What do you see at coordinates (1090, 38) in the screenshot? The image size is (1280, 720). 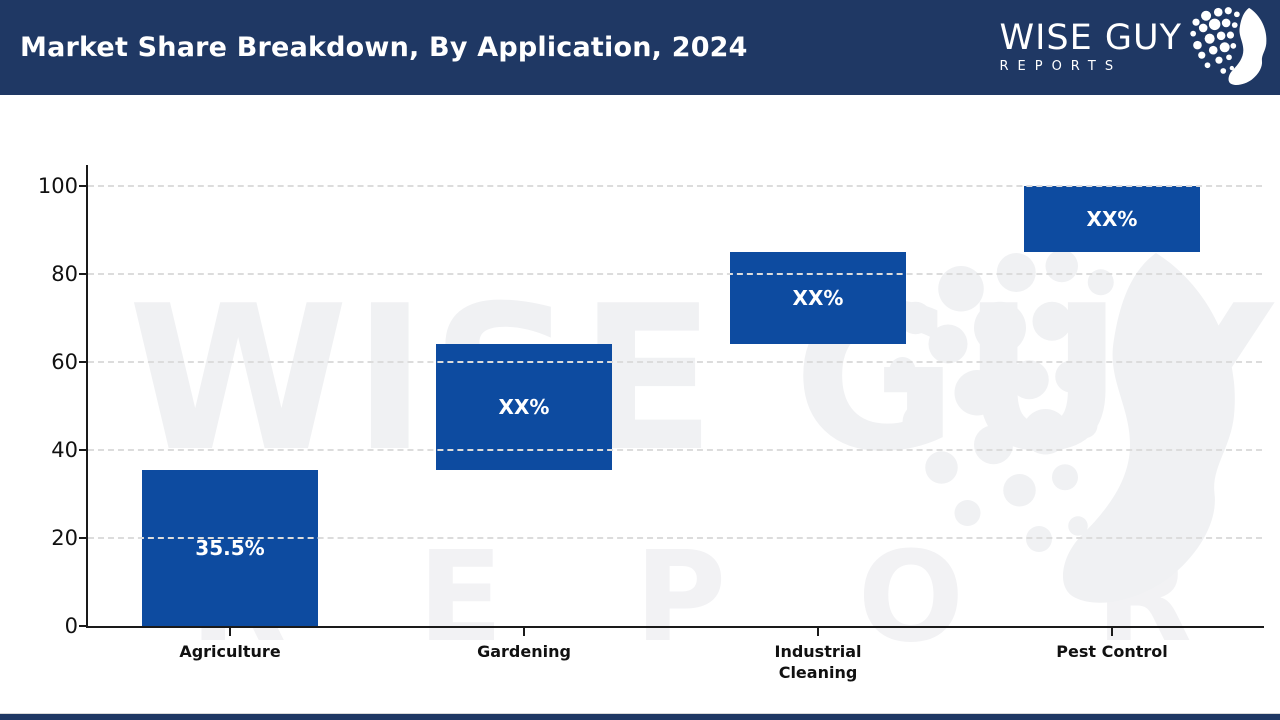 I see `logo-wordmark: WISE GUY` at bounding box center [1090, 38].